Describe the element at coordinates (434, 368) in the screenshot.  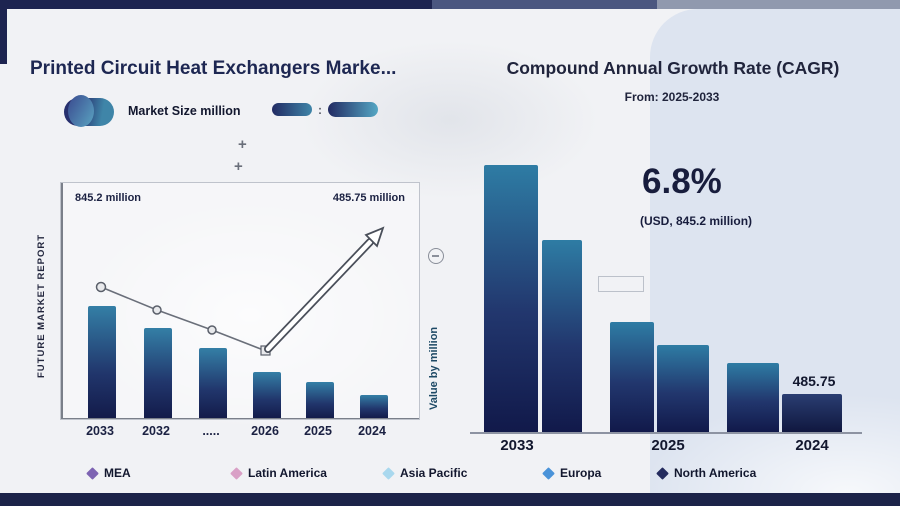
I see `value-axis-label: Value by million` at that location.